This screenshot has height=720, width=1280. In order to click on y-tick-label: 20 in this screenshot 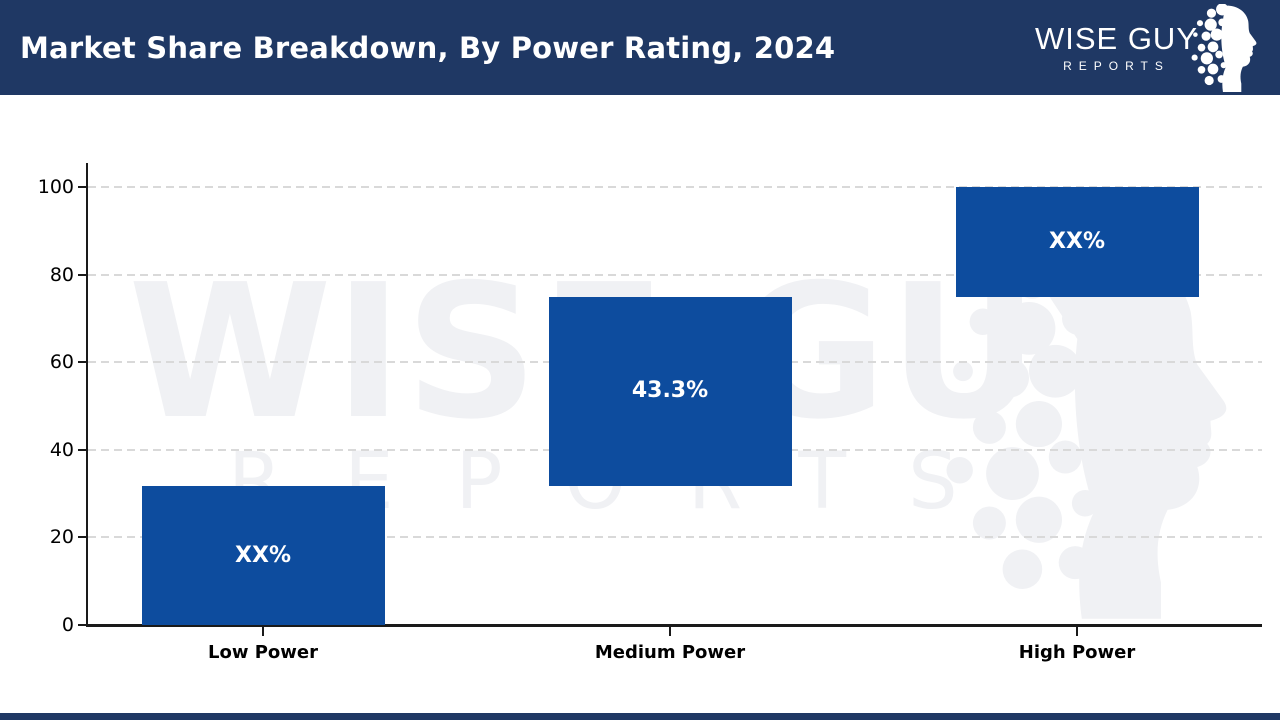, I will do `click(61, 537)`.